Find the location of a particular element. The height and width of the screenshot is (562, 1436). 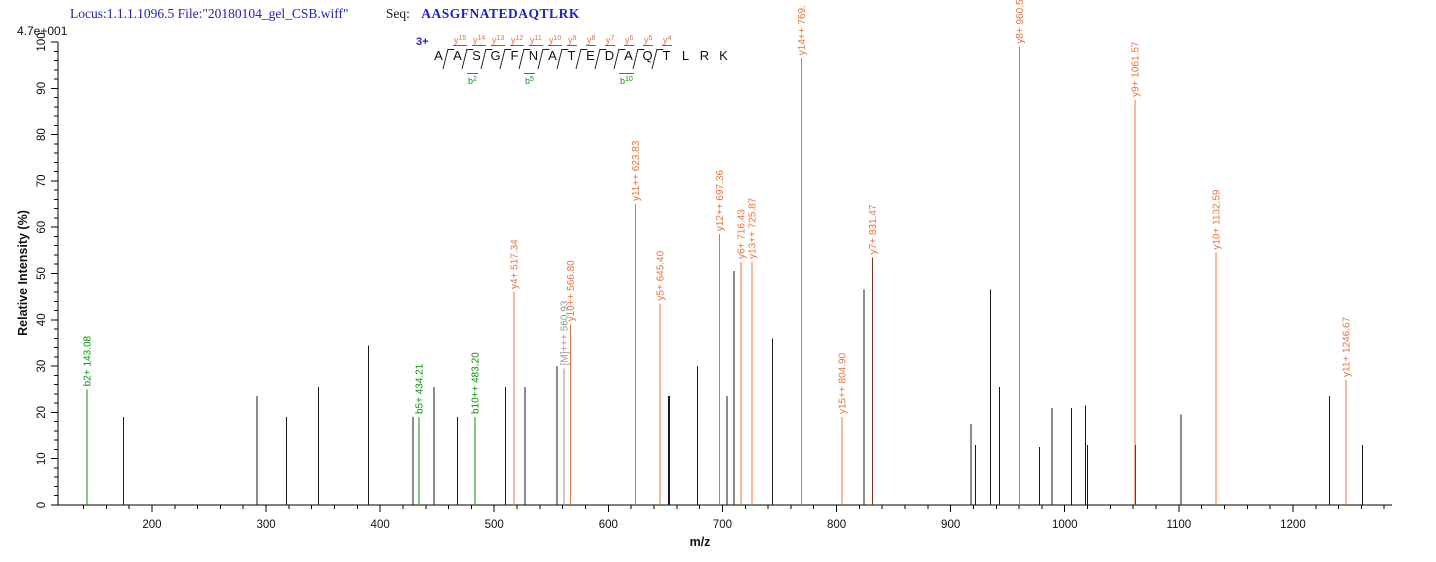

residue-letter: E is located at coordinates (590, 55).